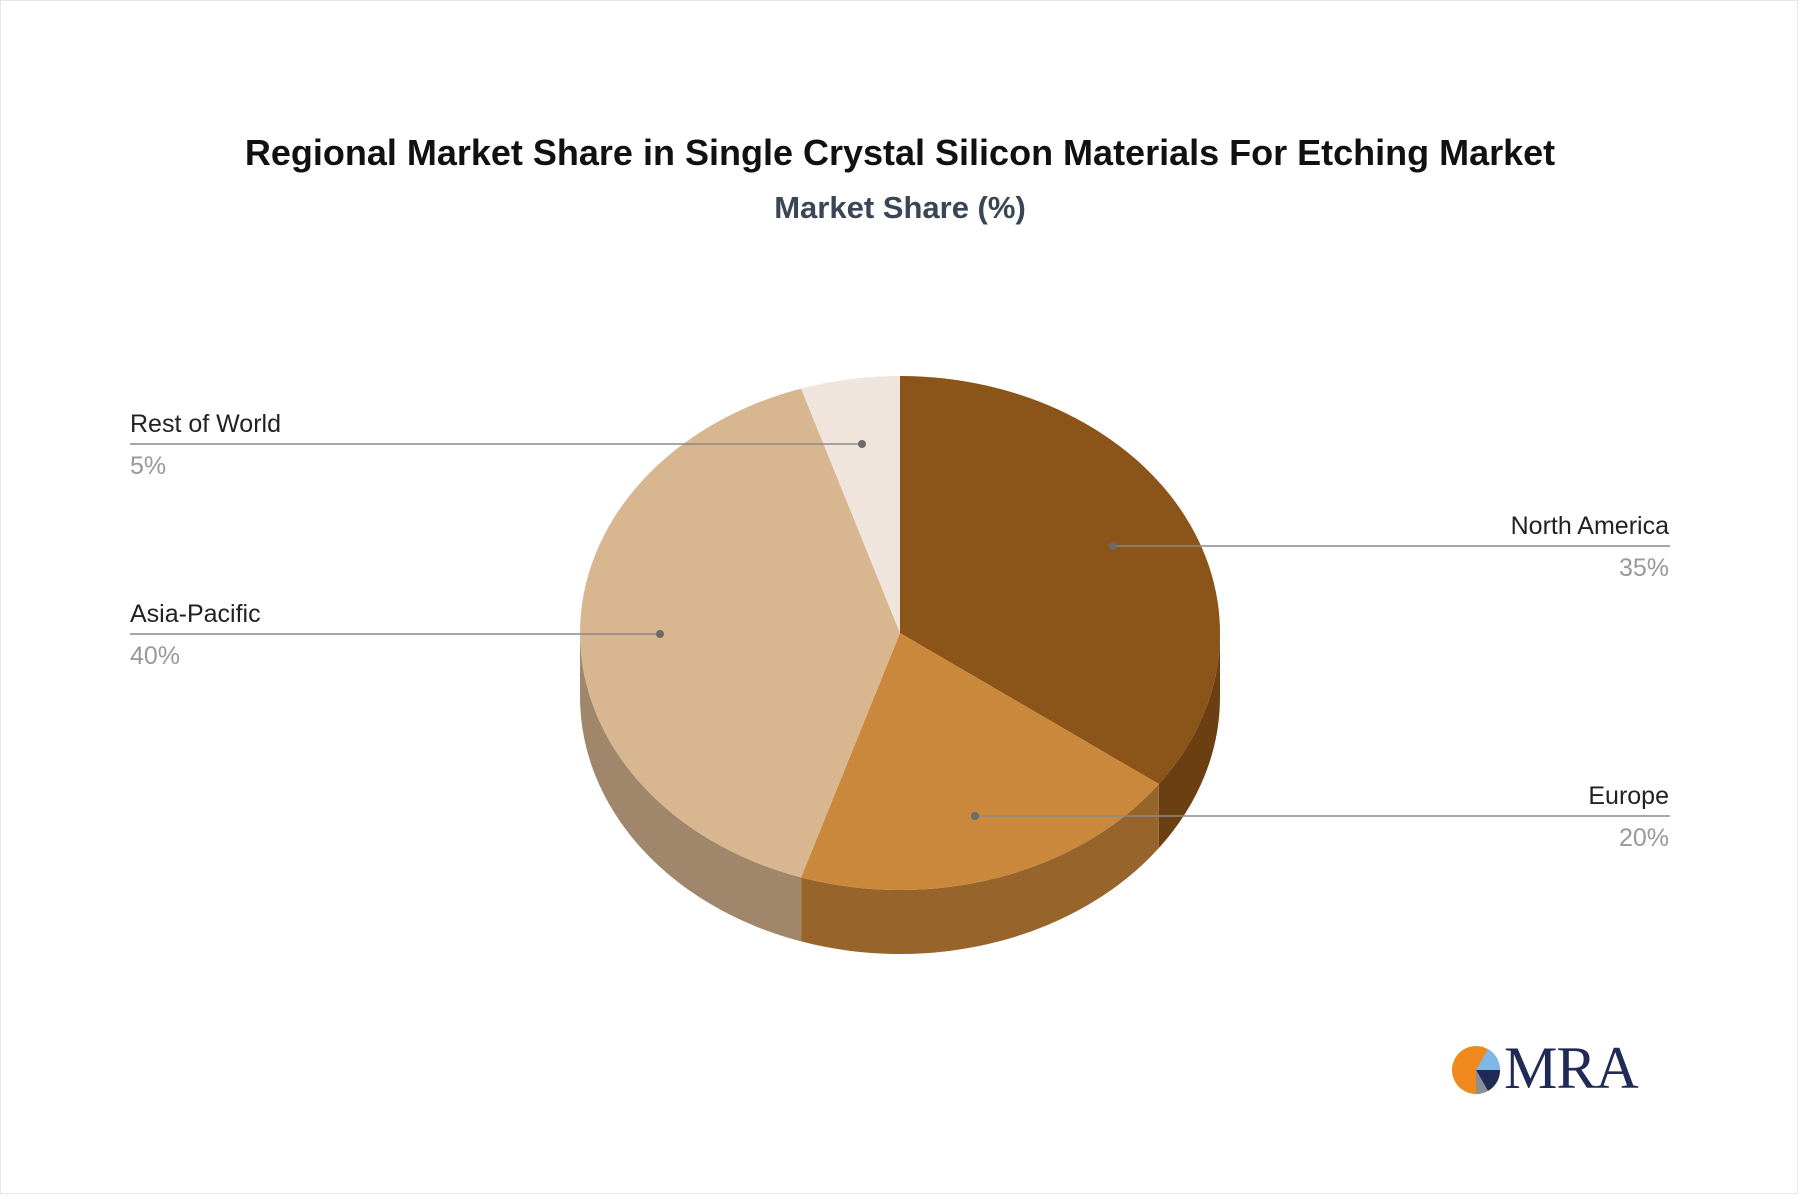  Describe the element at coordinates (195, 614) in the screenshot. I see `label-name-asia-pacific: Asia-Pacific` at that location.